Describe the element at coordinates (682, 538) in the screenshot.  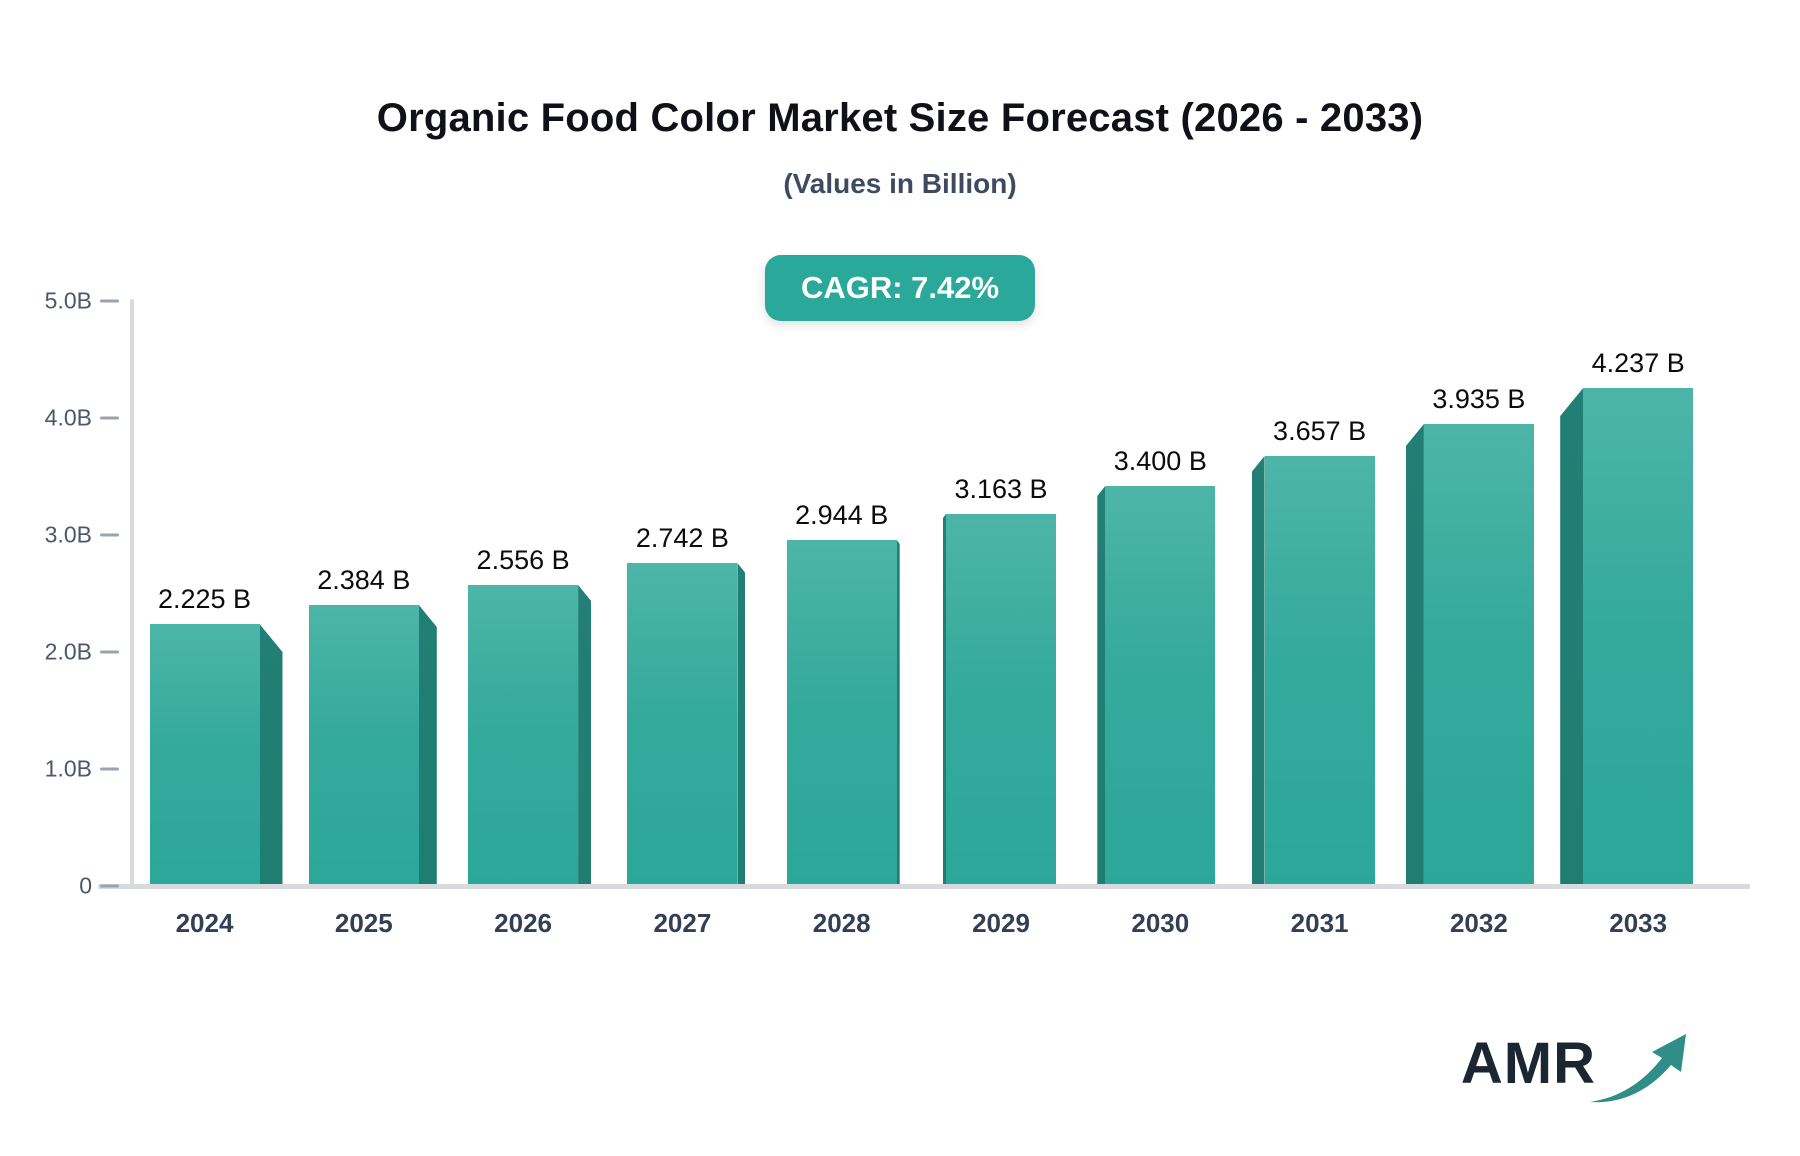
I see `bar-value-label: 2.742 B` at that location.